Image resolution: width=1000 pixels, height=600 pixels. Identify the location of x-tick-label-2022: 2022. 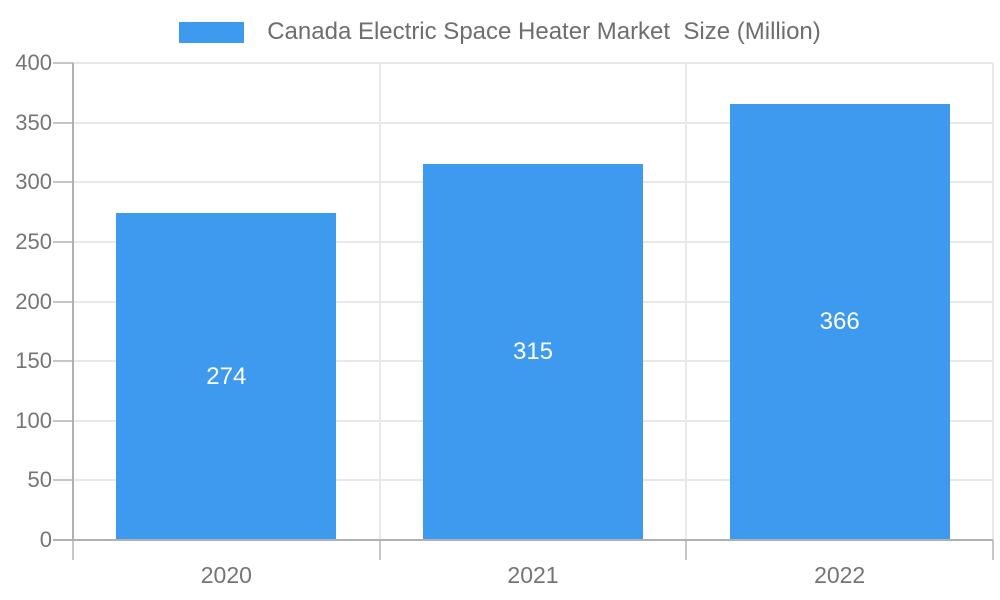
(840, 575).